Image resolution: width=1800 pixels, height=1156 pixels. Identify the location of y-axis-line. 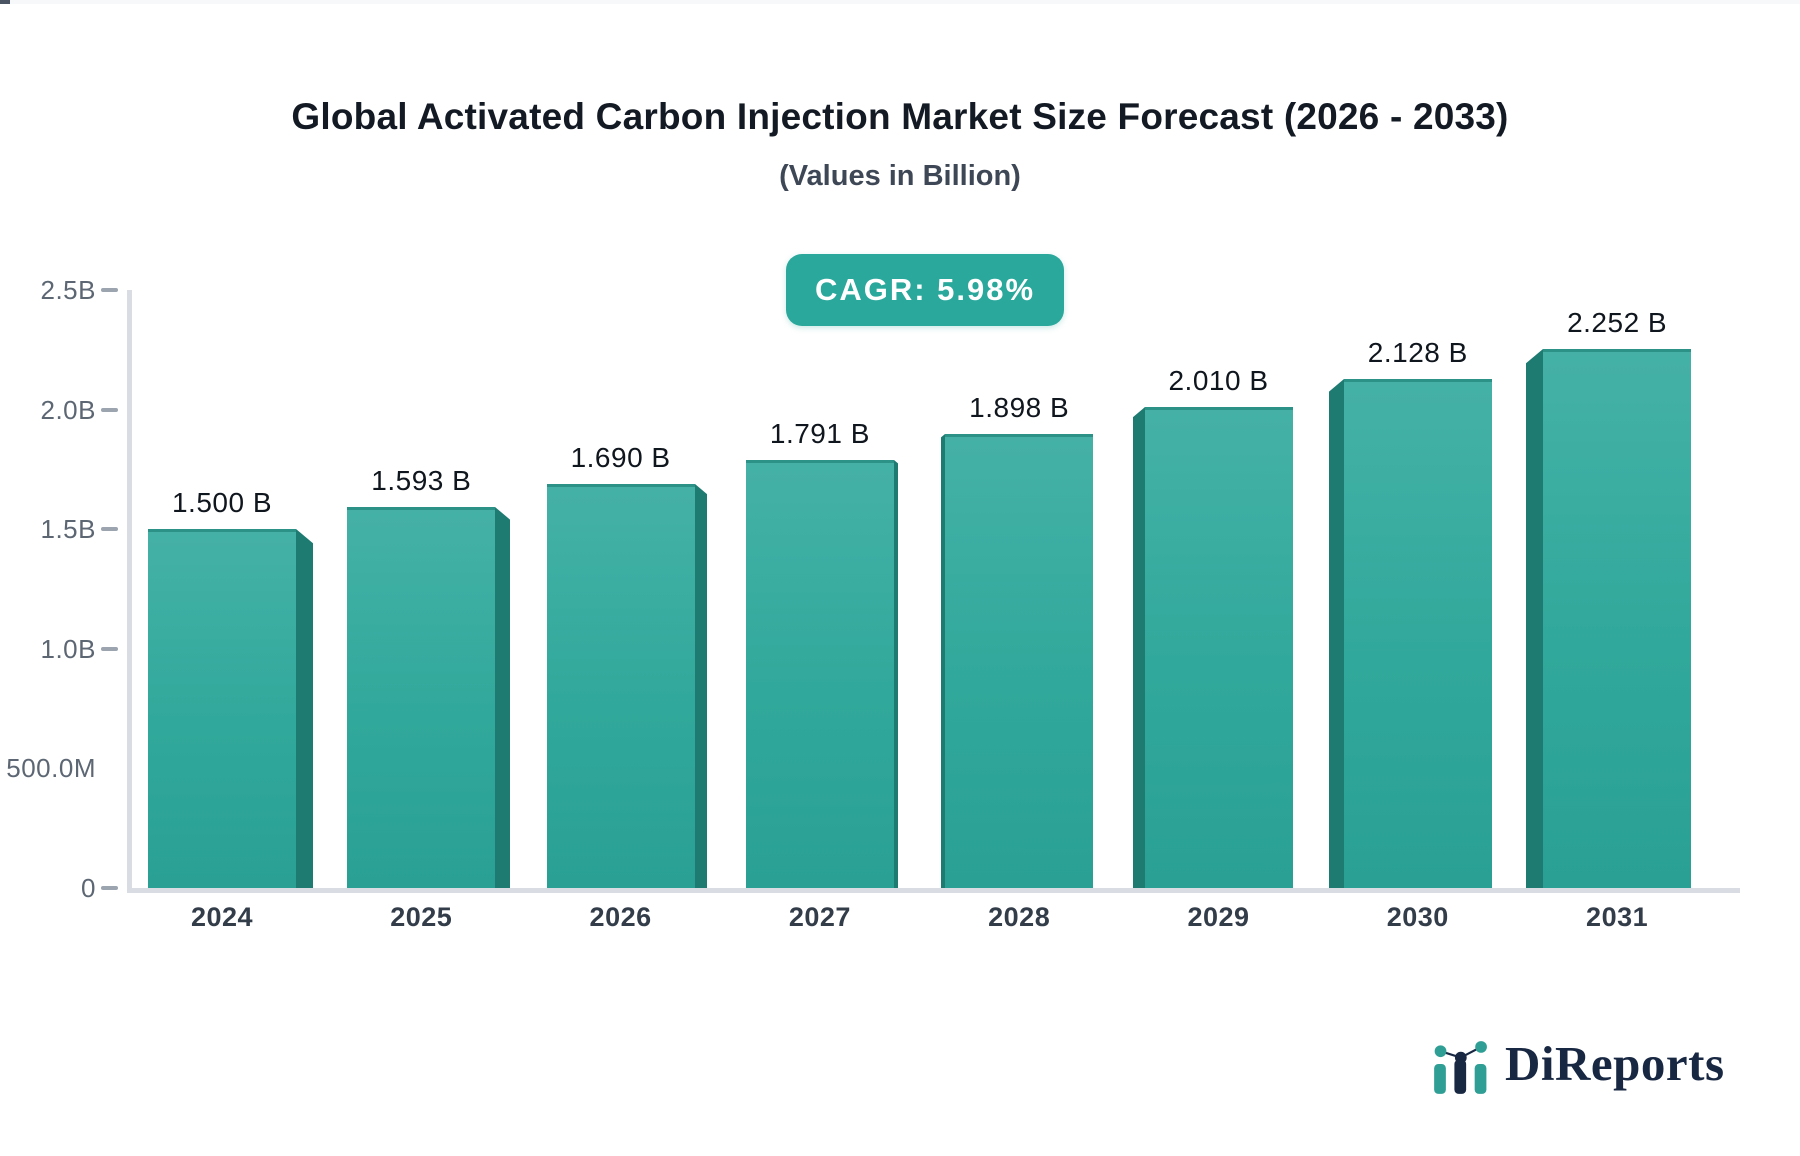
(129, 591).